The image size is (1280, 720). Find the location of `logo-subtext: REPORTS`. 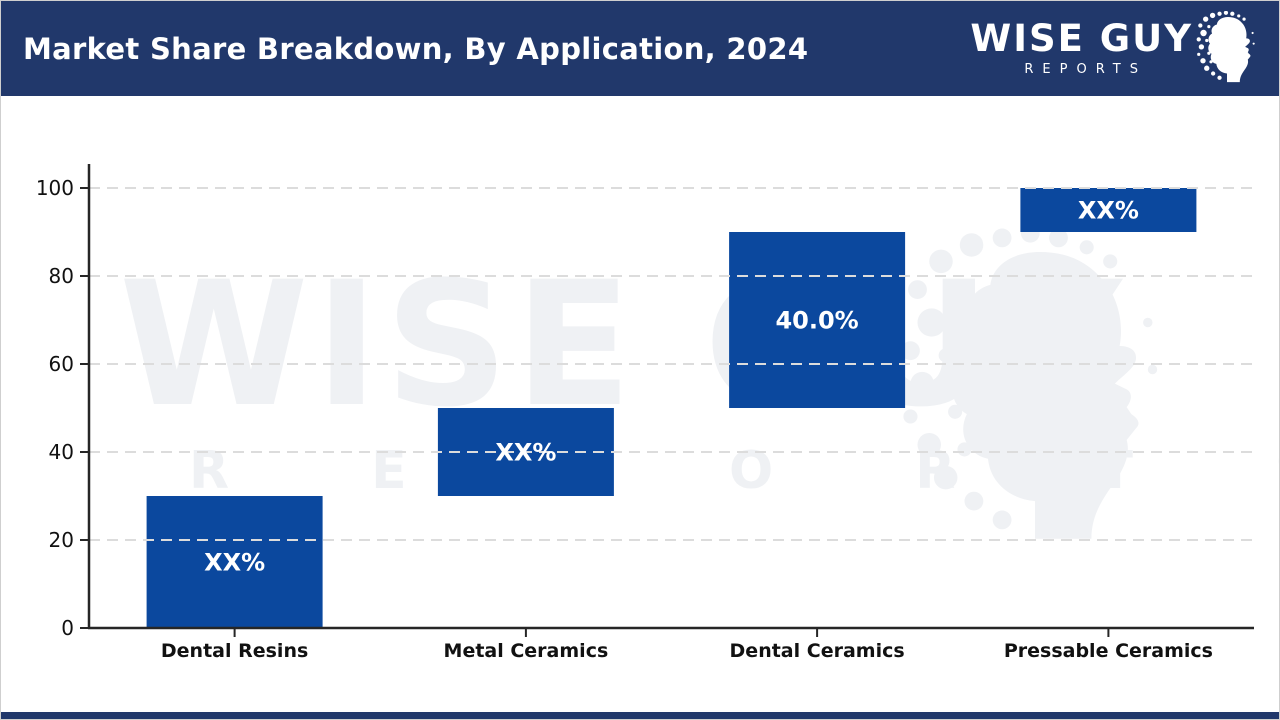

logo-subtext: REPORTS is located at coordinates (1085, 69).